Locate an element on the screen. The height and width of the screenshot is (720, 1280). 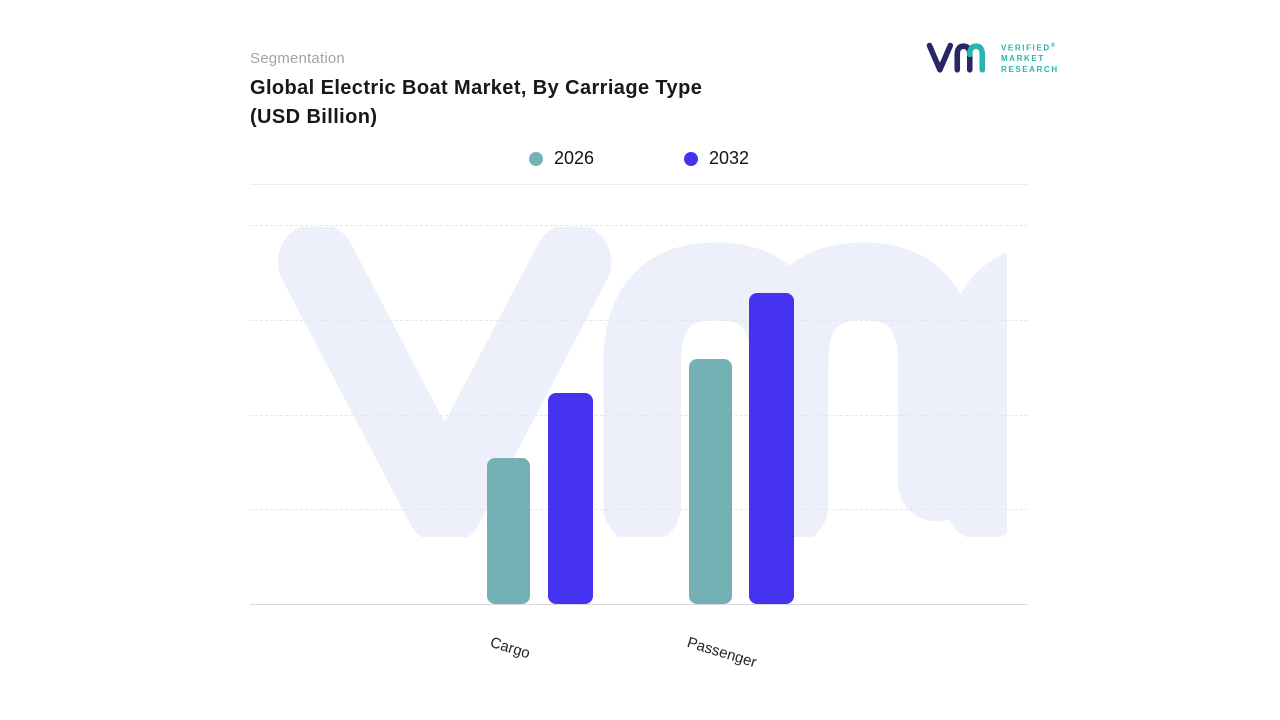
legend: 2026 2032 is located at coordinates (639, 158).